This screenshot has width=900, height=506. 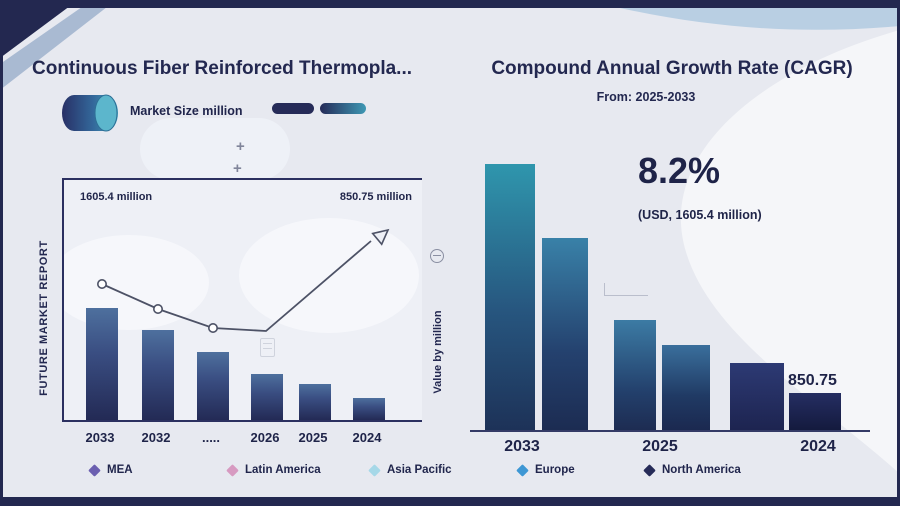 I want to click on legend-item-latin-america: Latin America, so click(x=273, y=470).